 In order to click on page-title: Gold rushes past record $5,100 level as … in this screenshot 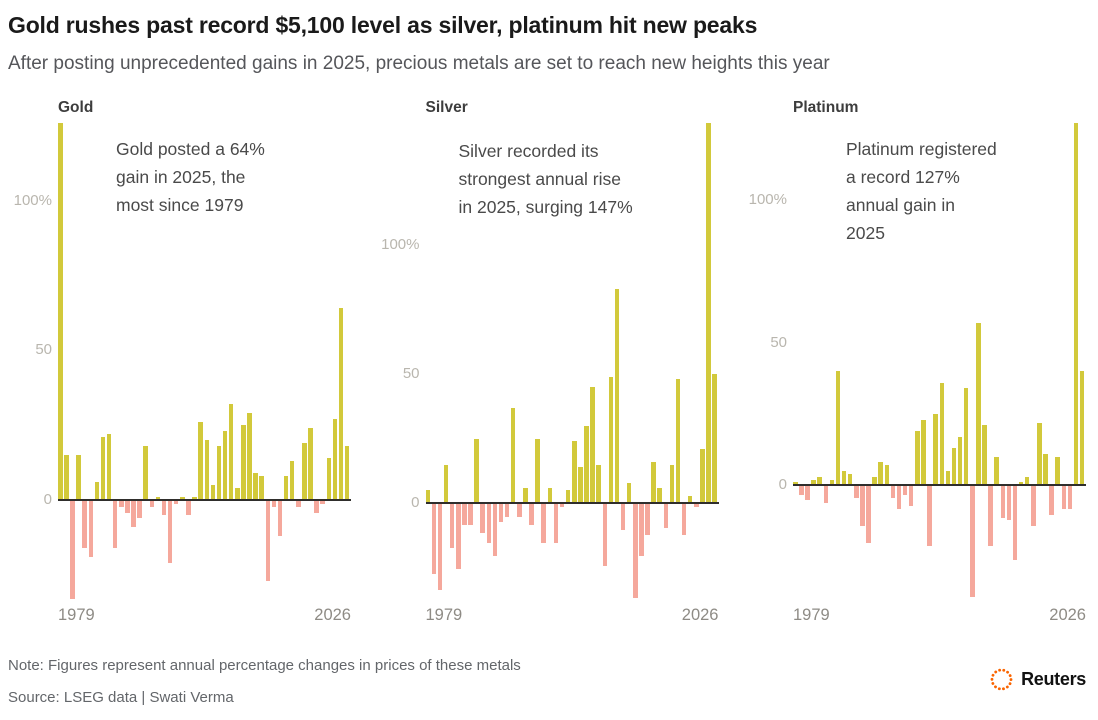, I will do `click(383, 25)`.